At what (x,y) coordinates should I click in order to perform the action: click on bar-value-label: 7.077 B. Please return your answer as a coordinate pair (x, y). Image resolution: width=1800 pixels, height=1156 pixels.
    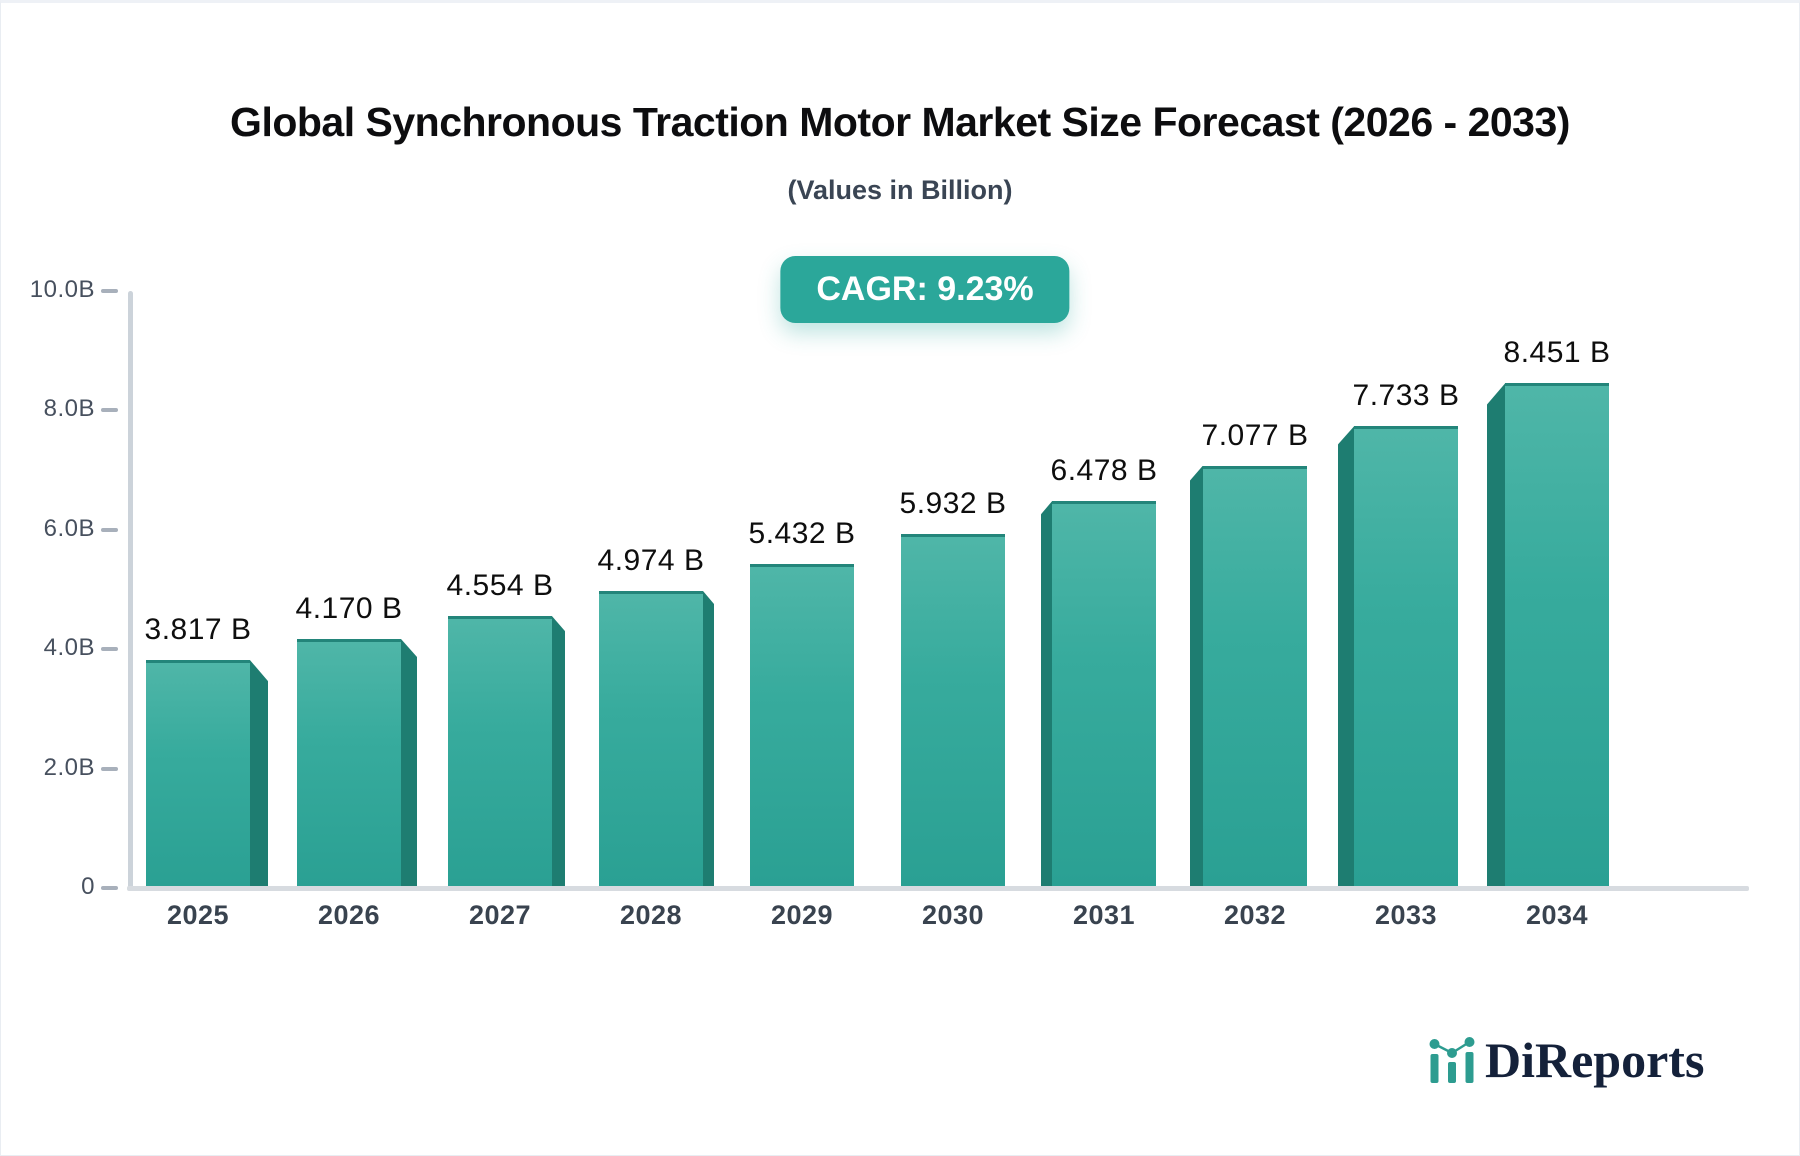
    Looking at the image, I should click on (1255, 435).